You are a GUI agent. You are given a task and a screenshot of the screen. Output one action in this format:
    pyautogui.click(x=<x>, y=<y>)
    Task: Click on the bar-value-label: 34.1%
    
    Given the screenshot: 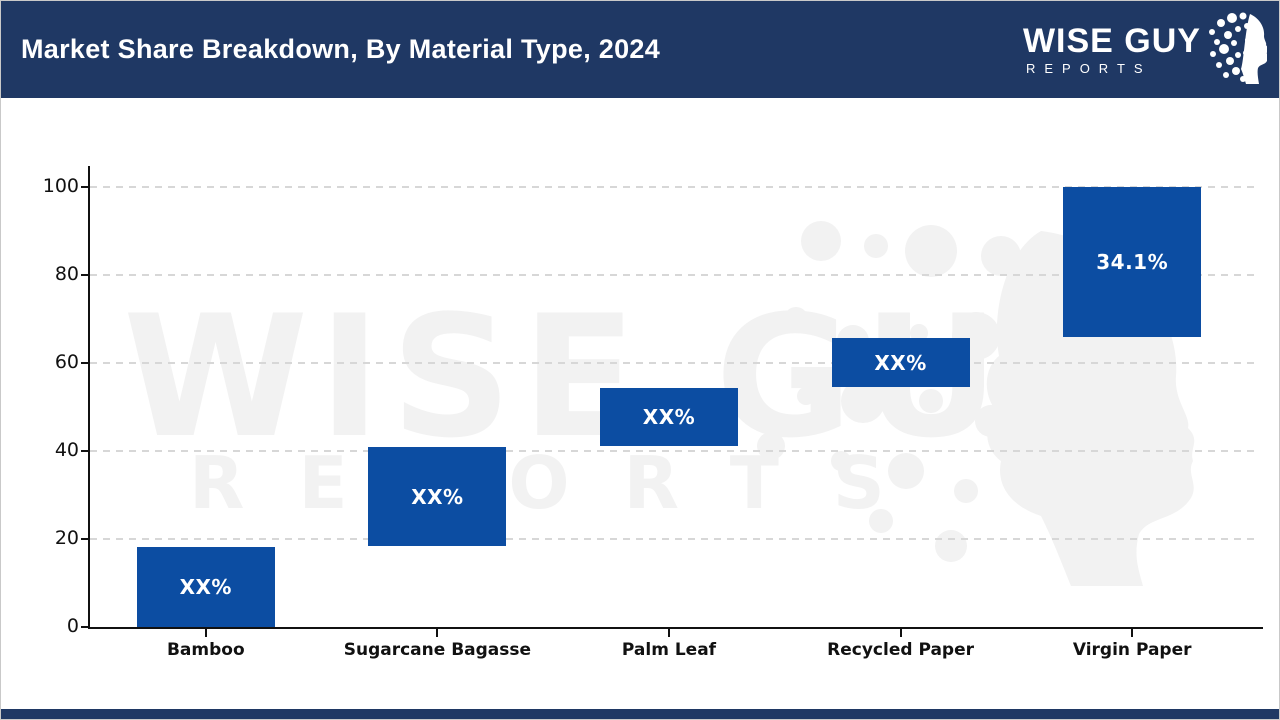 What is the action you would take?
    pyautogui.click(x=1132, y=262)
    